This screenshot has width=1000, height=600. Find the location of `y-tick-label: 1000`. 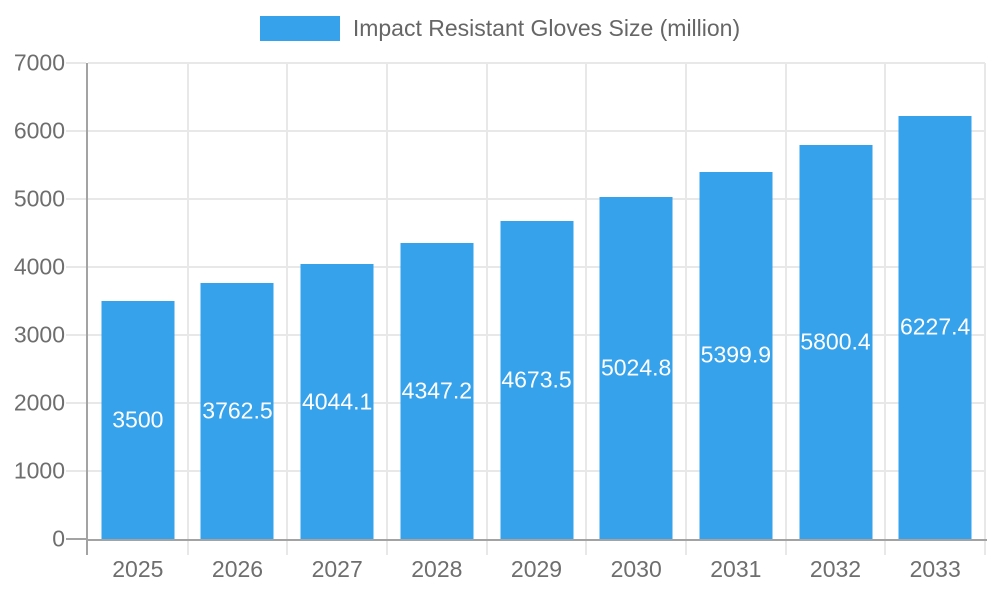

y-tick-label: 1000 is located at coordinates (39, 470).